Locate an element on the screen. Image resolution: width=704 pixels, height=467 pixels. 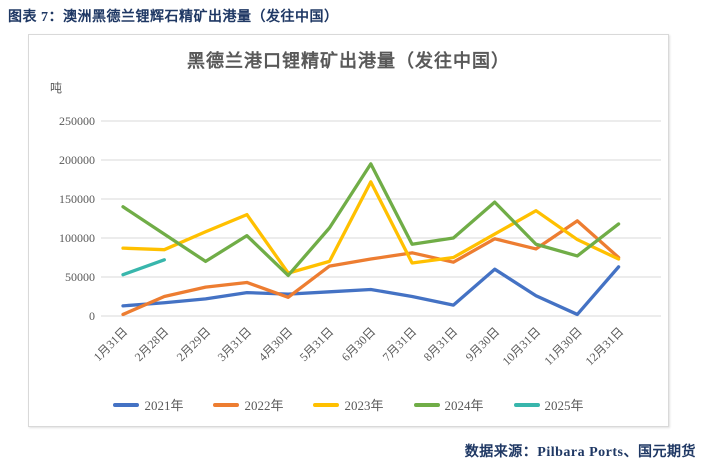
series-line-2023年 is located at coordinates (371, 227).